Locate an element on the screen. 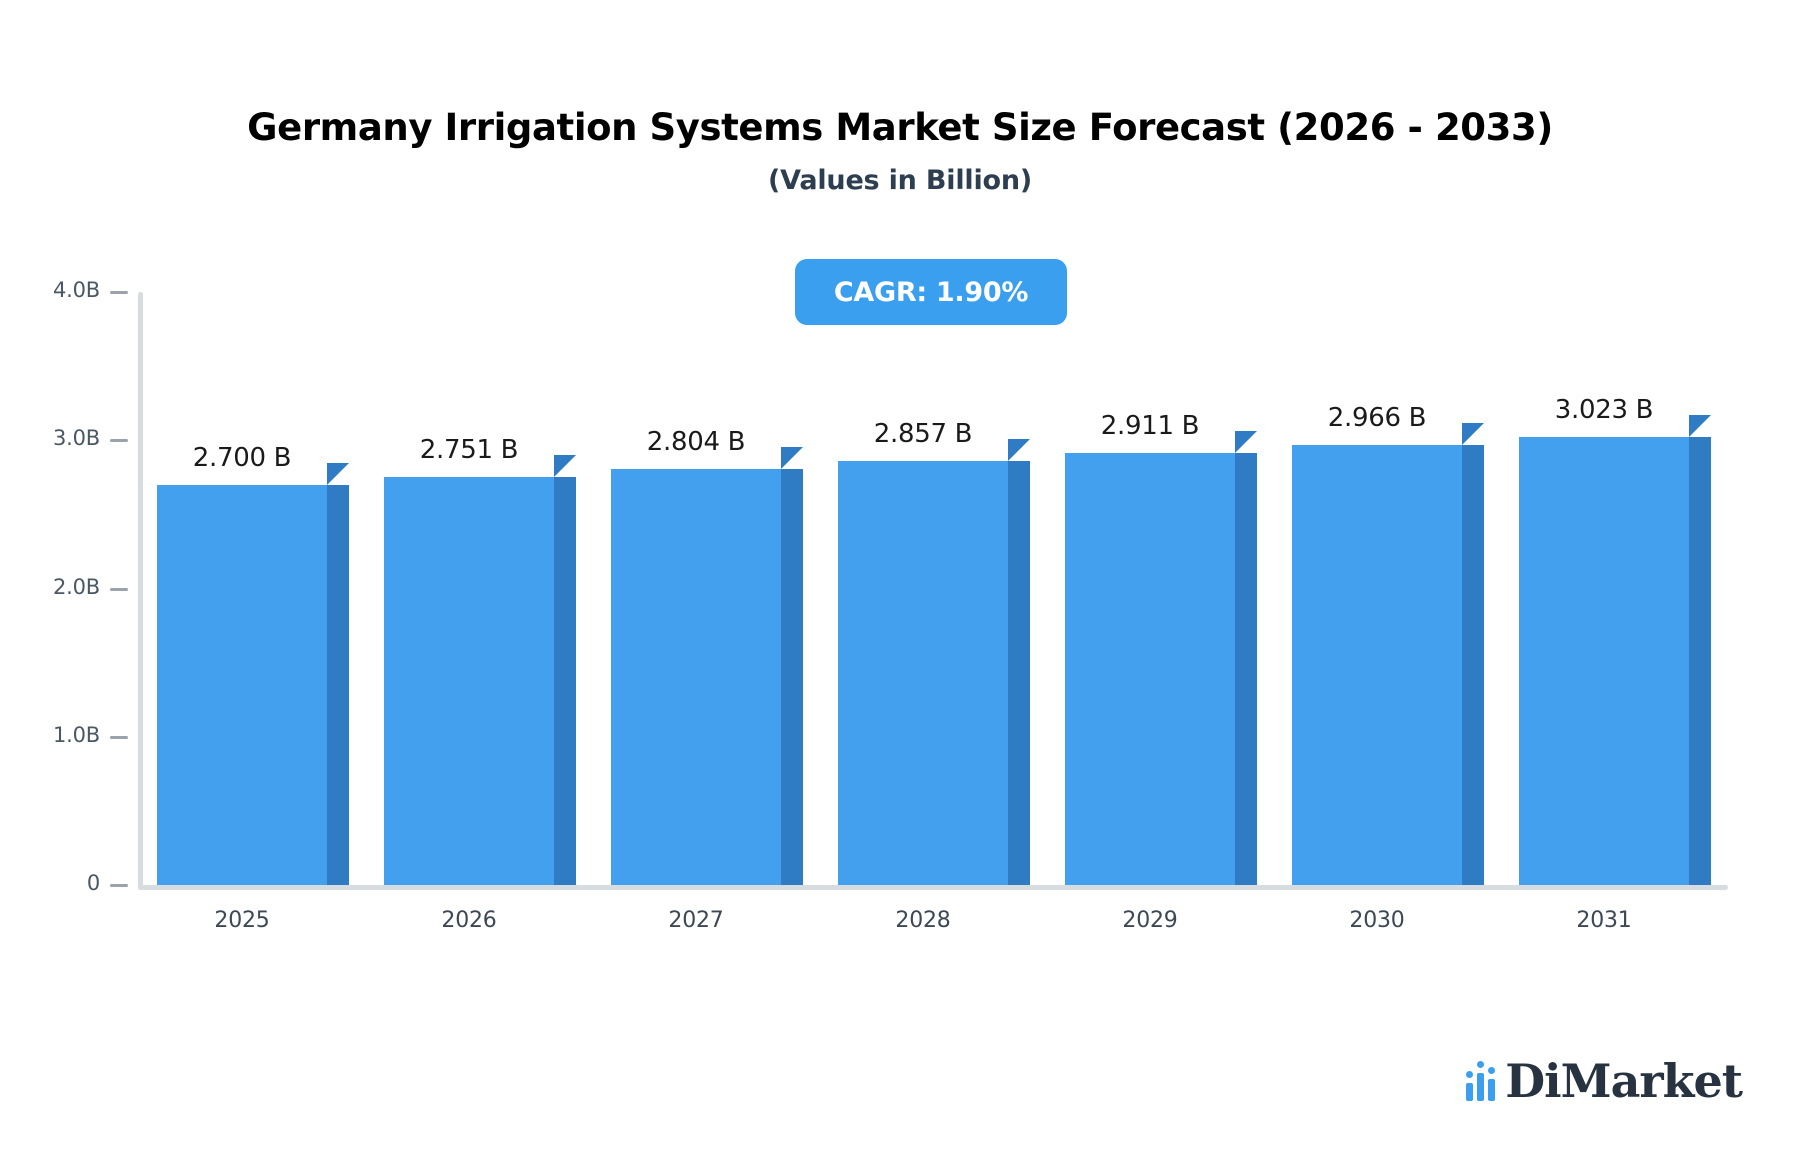 The image size is (1800, 1156). x-tick-label: 2031 is located at coordinates (1604, 920).